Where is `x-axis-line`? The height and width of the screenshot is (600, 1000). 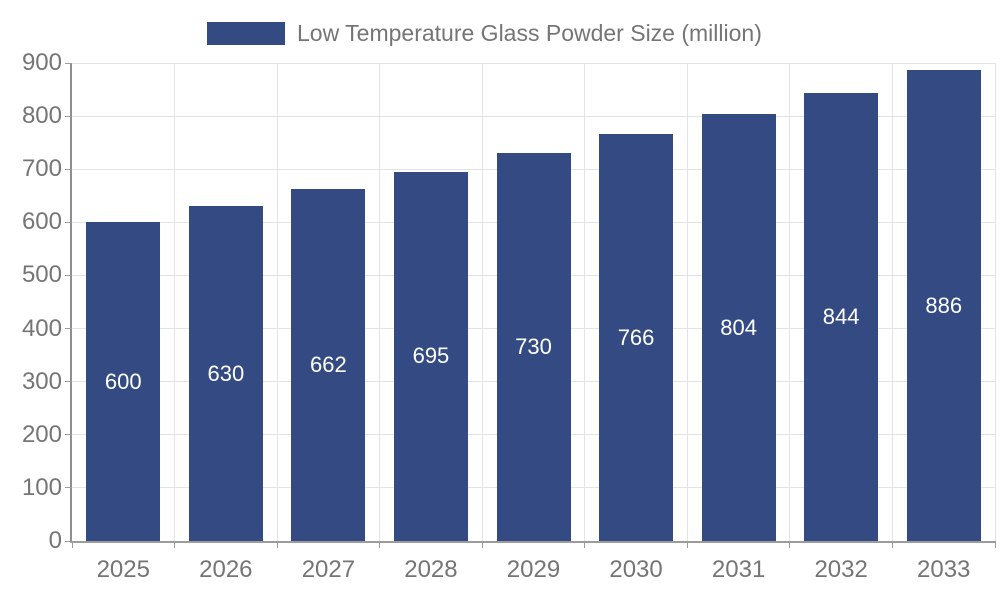 x-axis-line is located at coordinates (532, 542).